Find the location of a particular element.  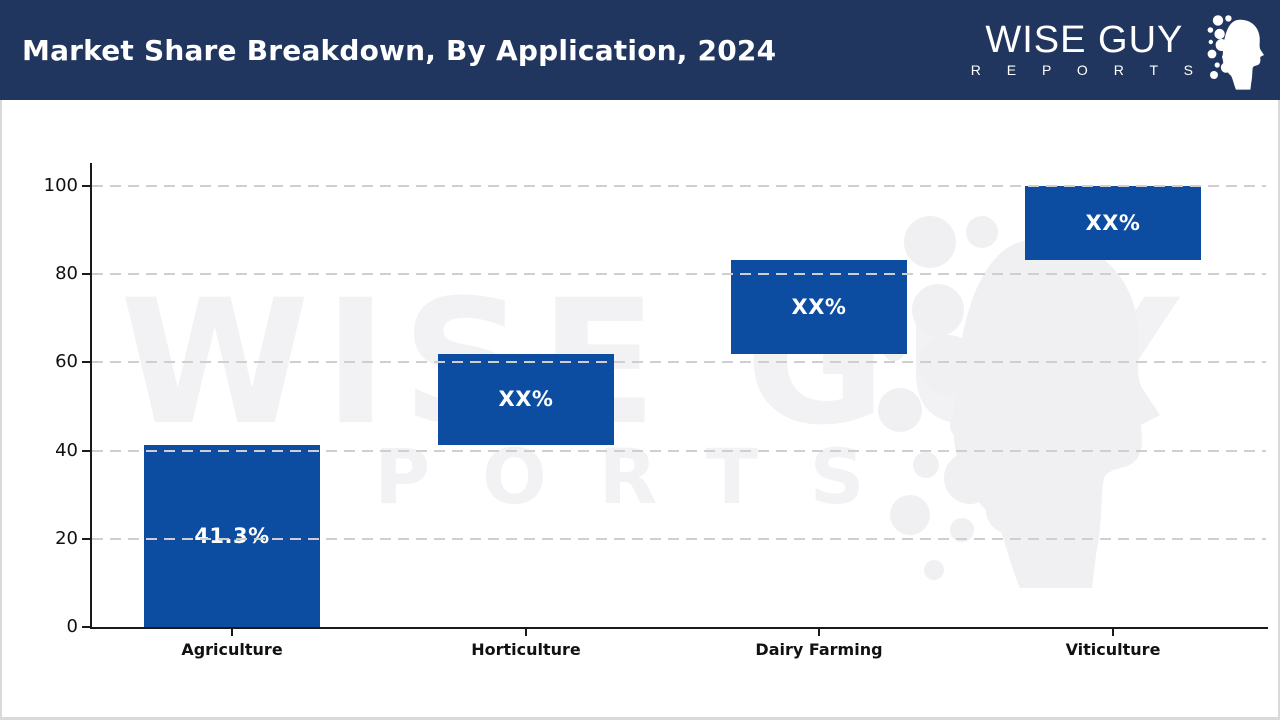

y-tick-label-100: 100 is located at coordinates (60, 185).